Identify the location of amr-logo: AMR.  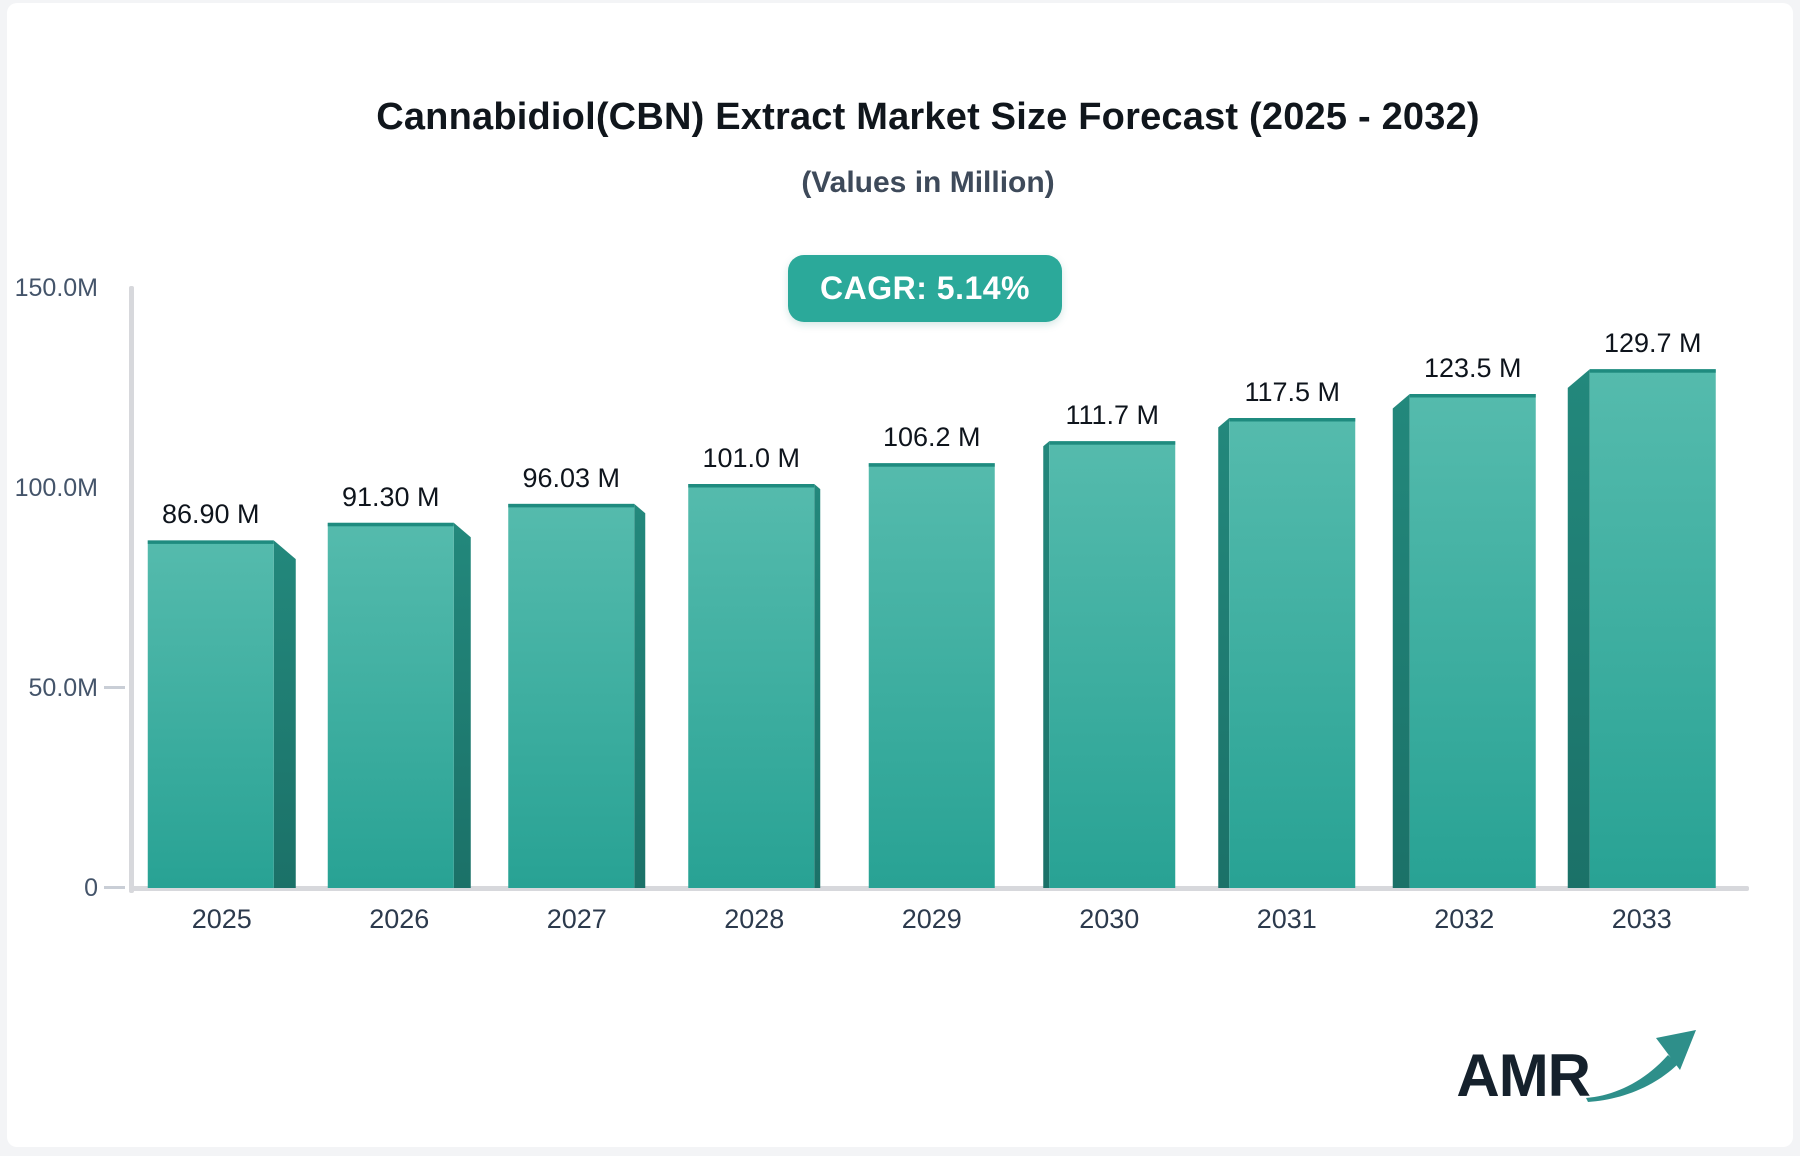
(1578, 1068).